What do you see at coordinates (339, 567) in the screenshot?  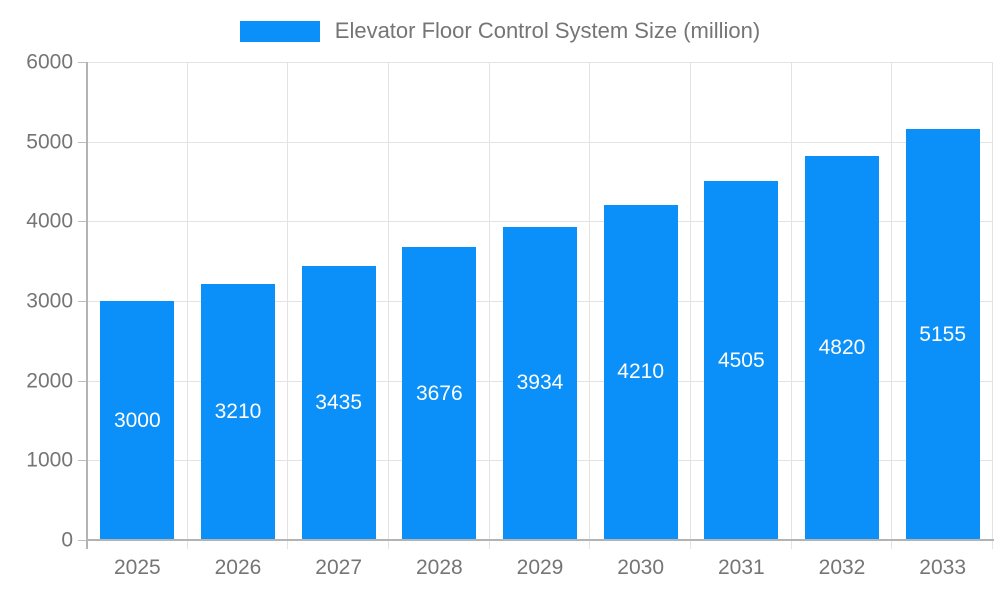 I see `x-axis-label: 2027` at bounding box center [339, 567].